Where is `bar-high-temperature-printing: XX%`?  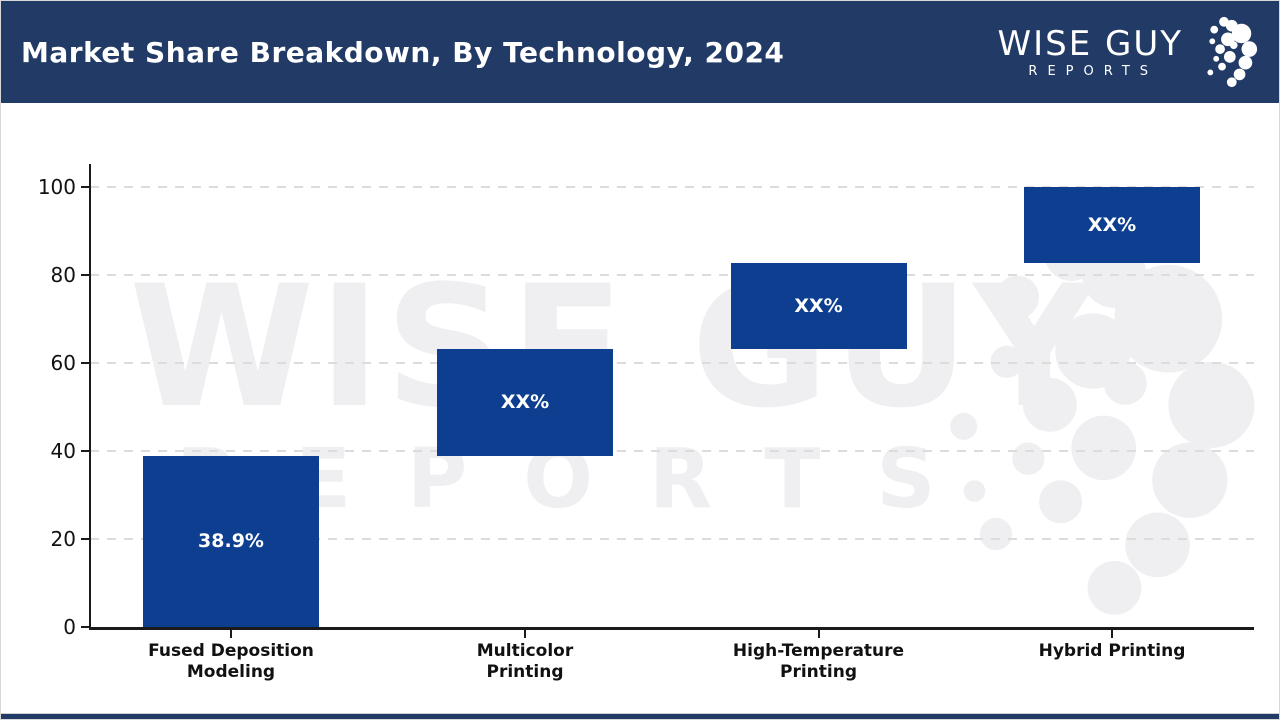 bar-high-temperature-printing: XX% is located at coordinates (818, 306).